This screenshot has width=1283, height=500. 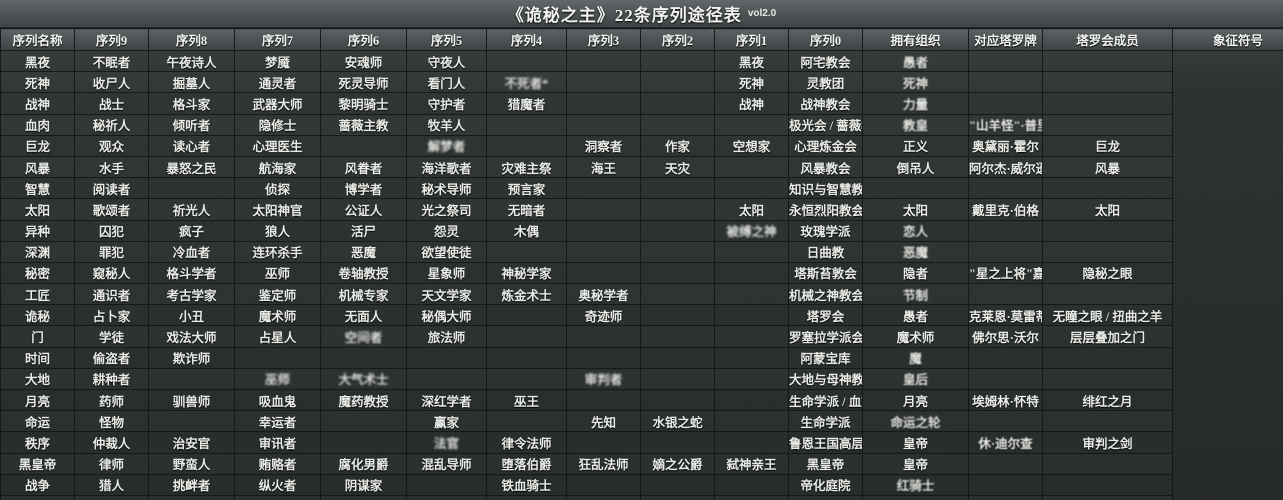 What do you see at coordinates (446, 103) in the screenshot?
I see `sequence-cell: 守护者` at bounding box center [446, 103].